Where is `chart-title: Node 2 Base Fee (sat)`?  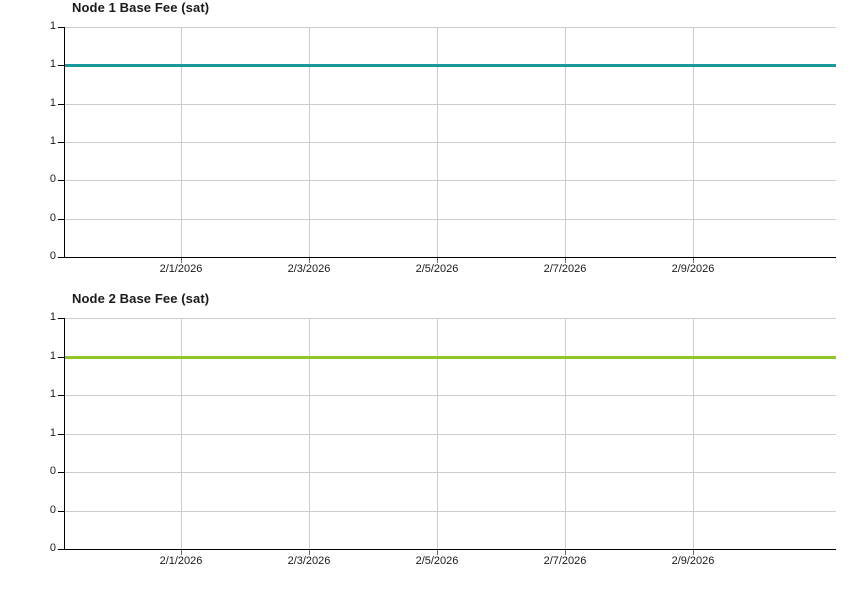
chart-title: Node 2 Base Fee (sat) is located at coordinates (141, 298).